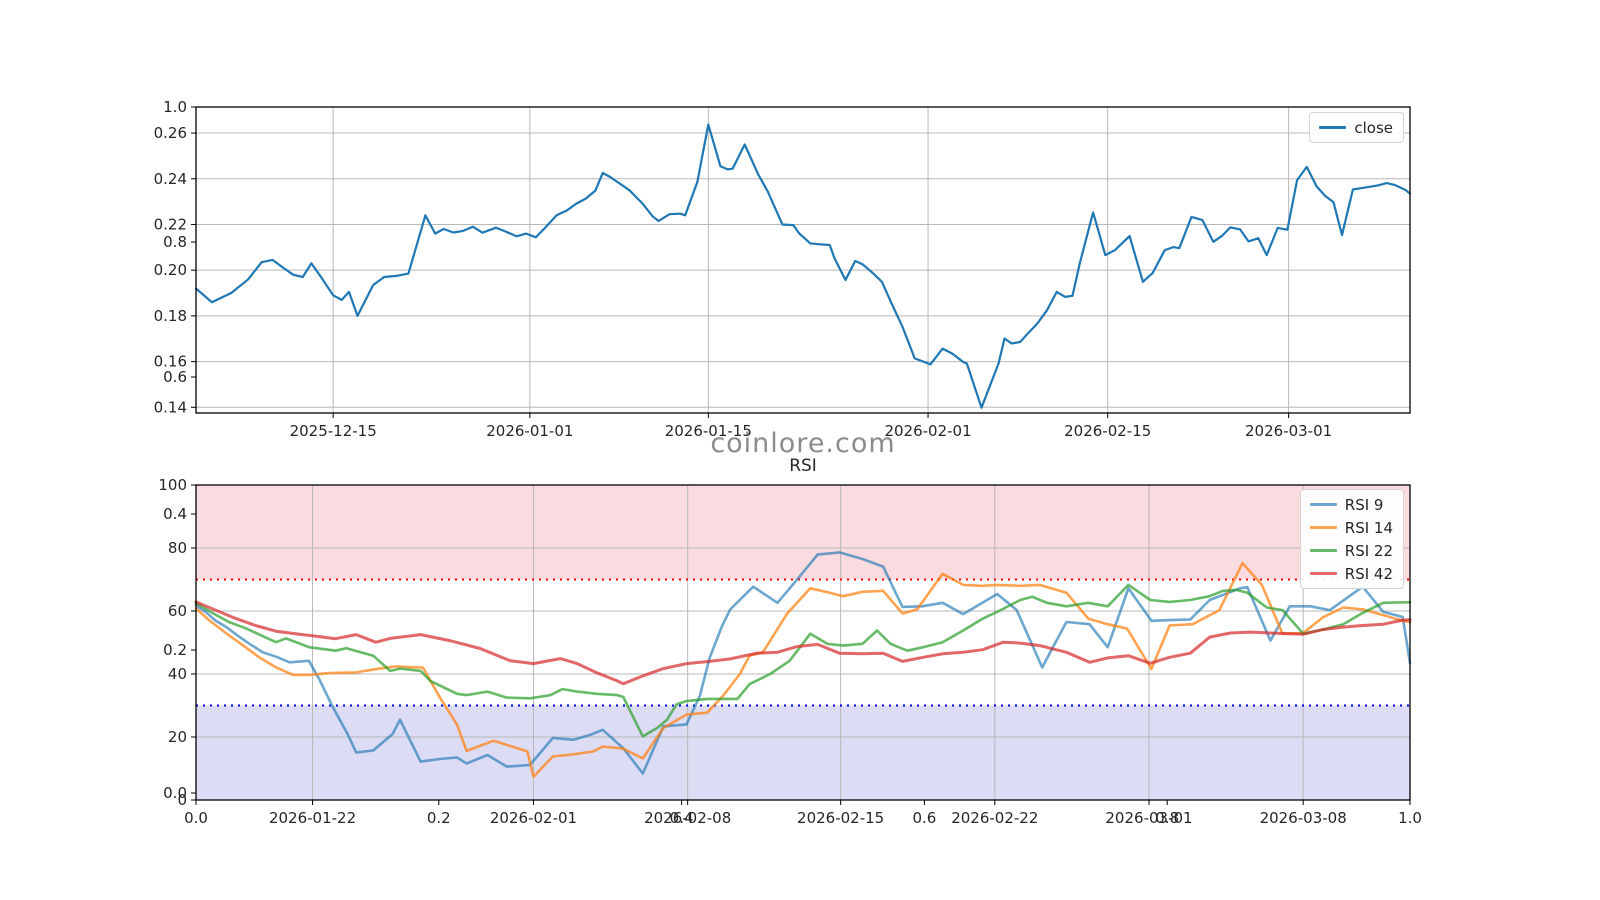 Image resolution: width=1600 pixels, height=900 pixels. Describe the element at coordinates (994, 818) in the screenshot. I see `rsi-chart-x-tick-label: 2026-02-22` at that location.